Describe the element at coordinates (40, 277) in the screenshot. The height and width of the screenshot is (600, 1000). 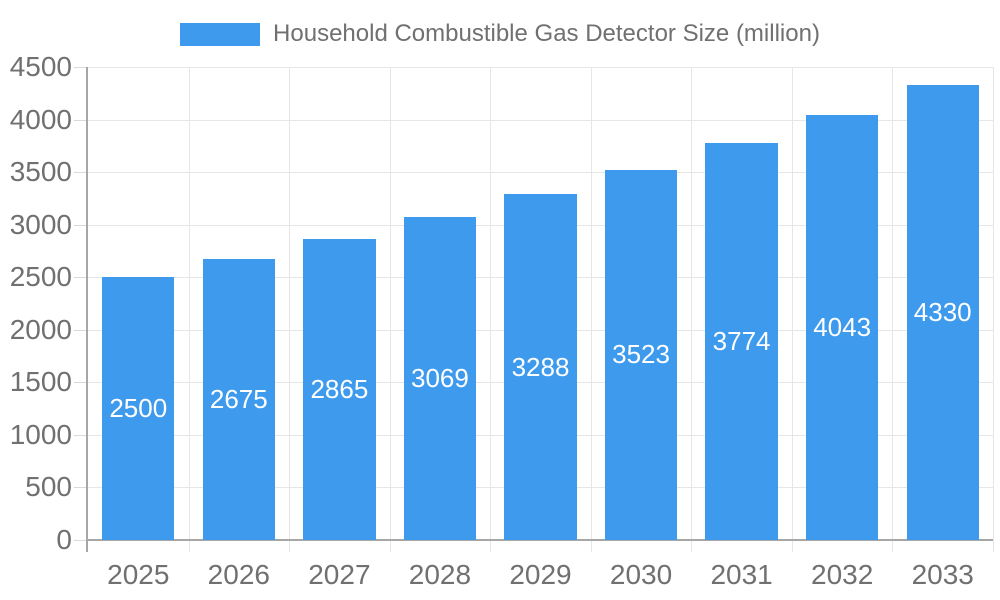
I see `y-tick-label: 2500` at that location.